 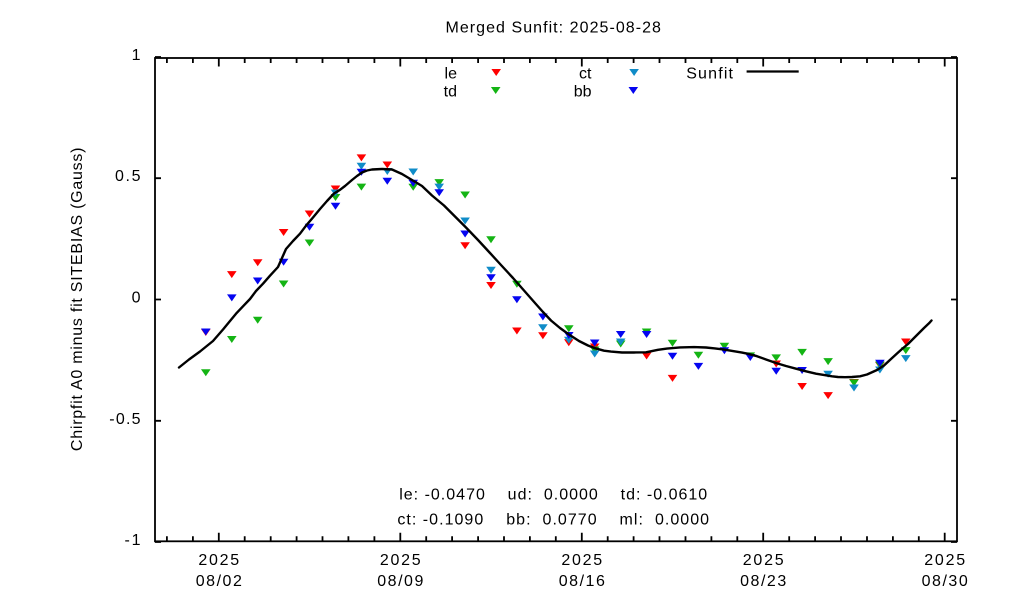 I want to click on svg-text: Sunfit, so click(x=709, y=73).